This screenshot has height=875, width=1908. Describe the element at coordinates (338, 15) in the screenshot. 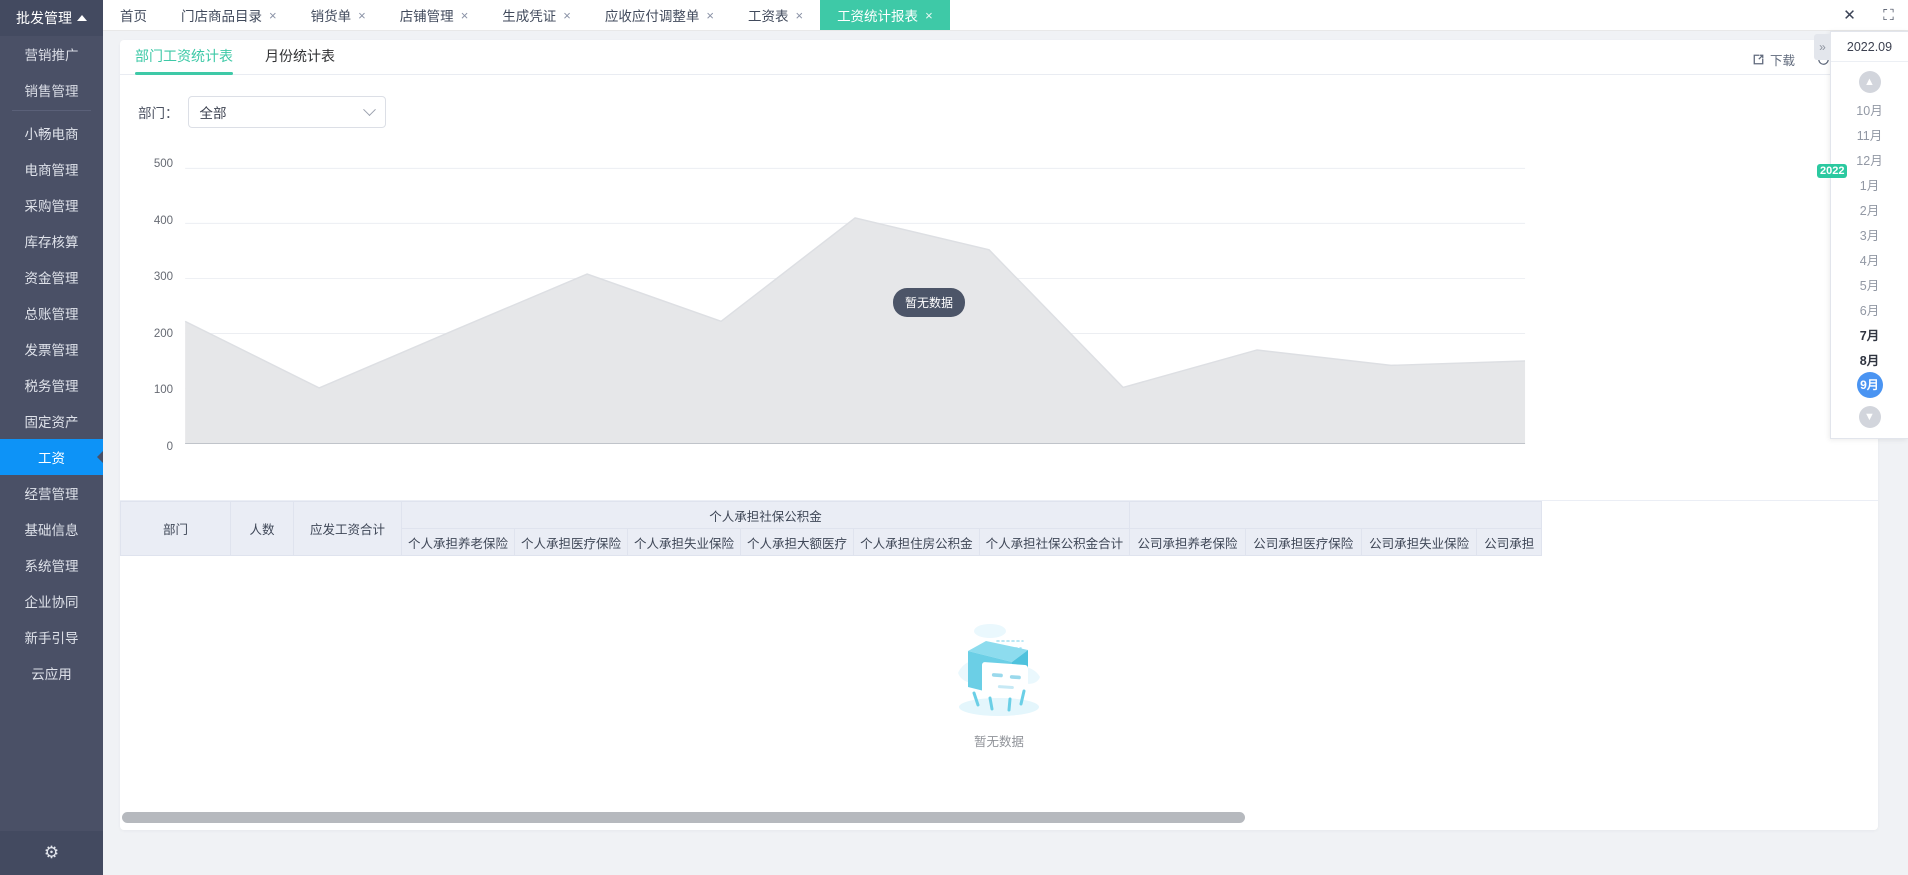

I see `tab-2: 销货单 ×` at that location.